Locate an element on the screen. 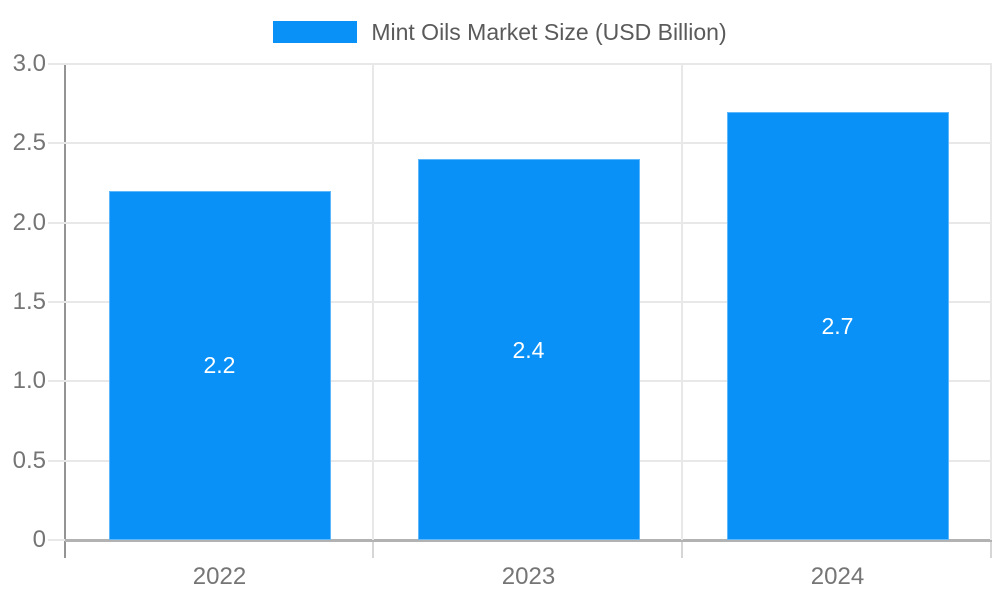 The height and width of the screenshot is (600, 1000). y-axis-tick-label: 2.0 is located at coordinates (29, 222).